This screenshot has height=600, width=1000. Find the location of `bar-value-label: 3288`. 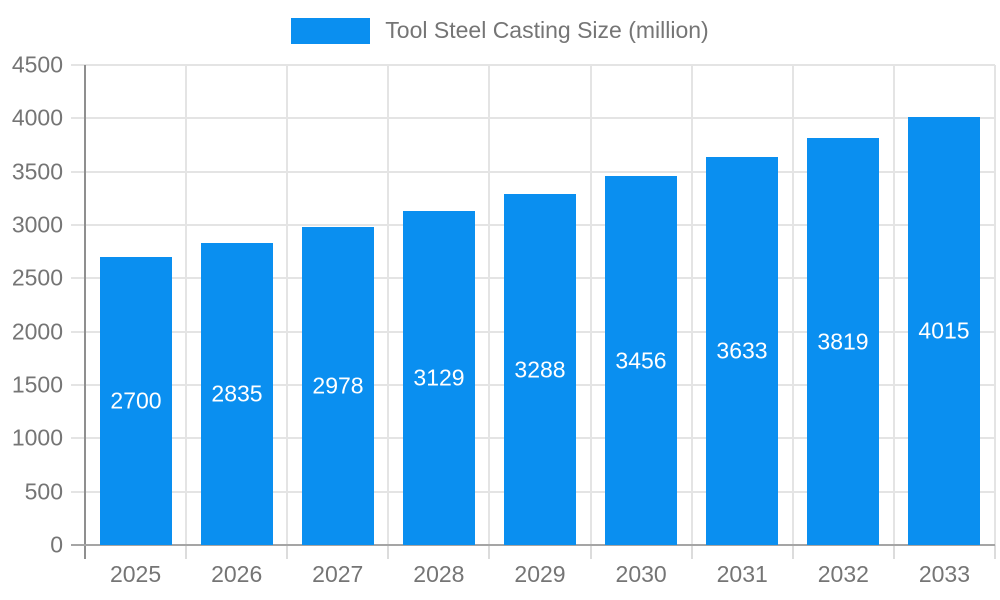

bar-value-label: 3288 is located at coordinates (540, 369).